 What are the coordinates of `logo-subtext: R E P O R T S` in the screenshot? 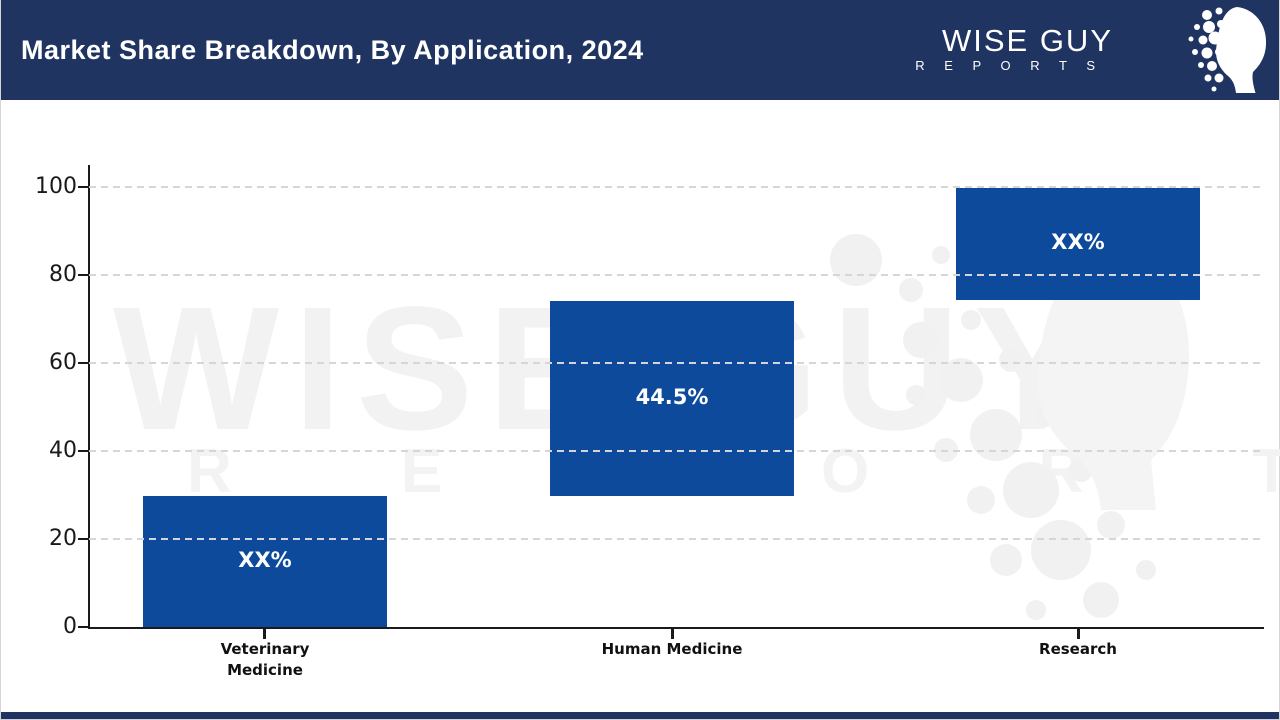 It's located at (1009, 65).